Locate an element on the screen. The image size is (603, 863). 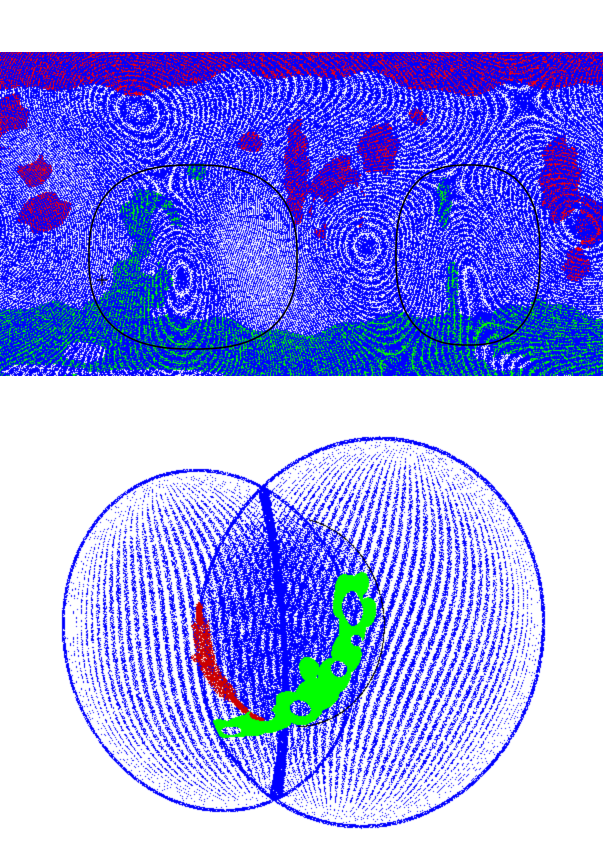
eastern-closed-contour is located at coordinates (468, 255).